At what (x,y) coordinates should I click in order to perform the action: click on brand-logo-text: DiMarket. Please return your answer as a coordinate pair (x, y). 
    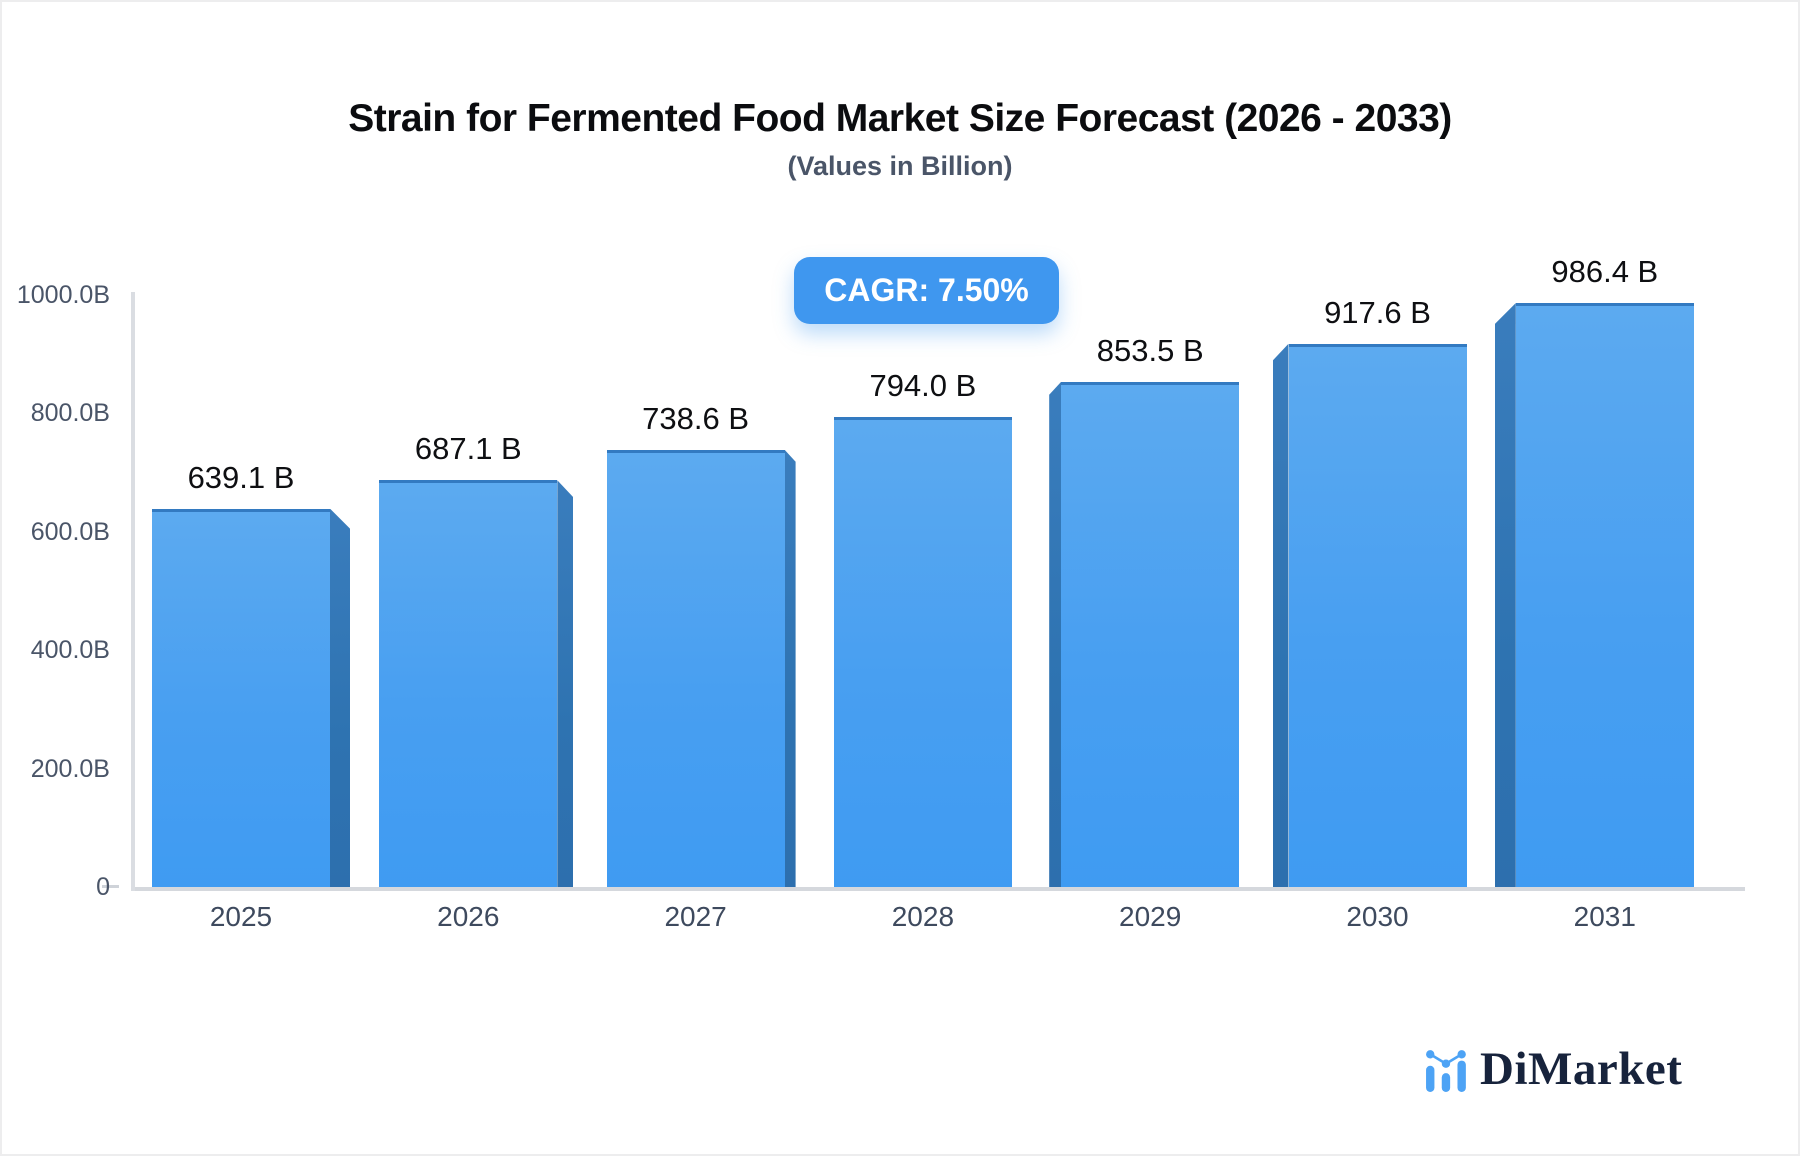
    Looking at the image, I should click on (1581, 1069).